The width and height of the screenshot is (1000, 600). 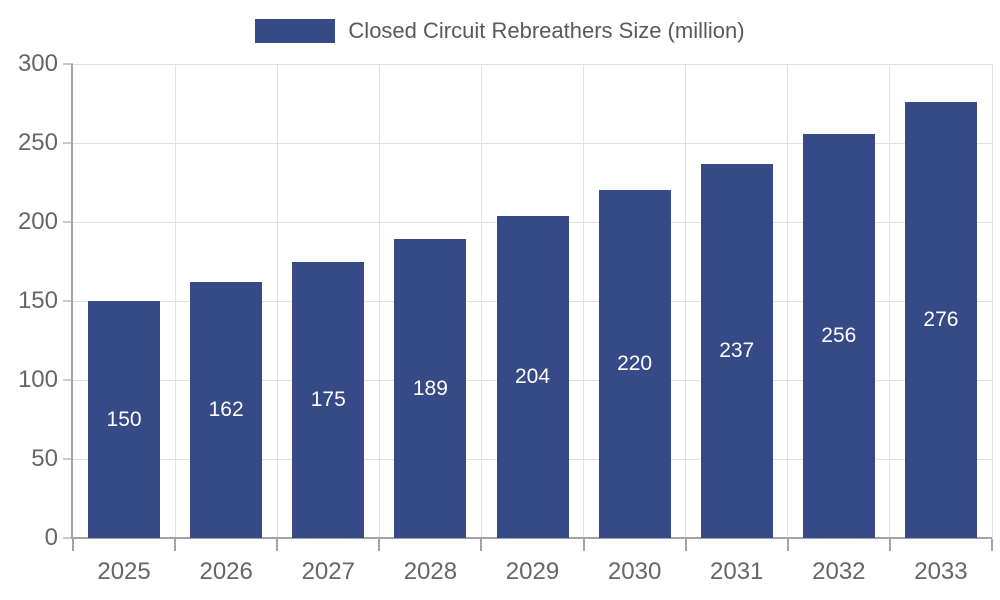 What do you see at coordinates (295, 31) in the screenshot?
I see `legend-swatch` at bounding box center [295, 31].